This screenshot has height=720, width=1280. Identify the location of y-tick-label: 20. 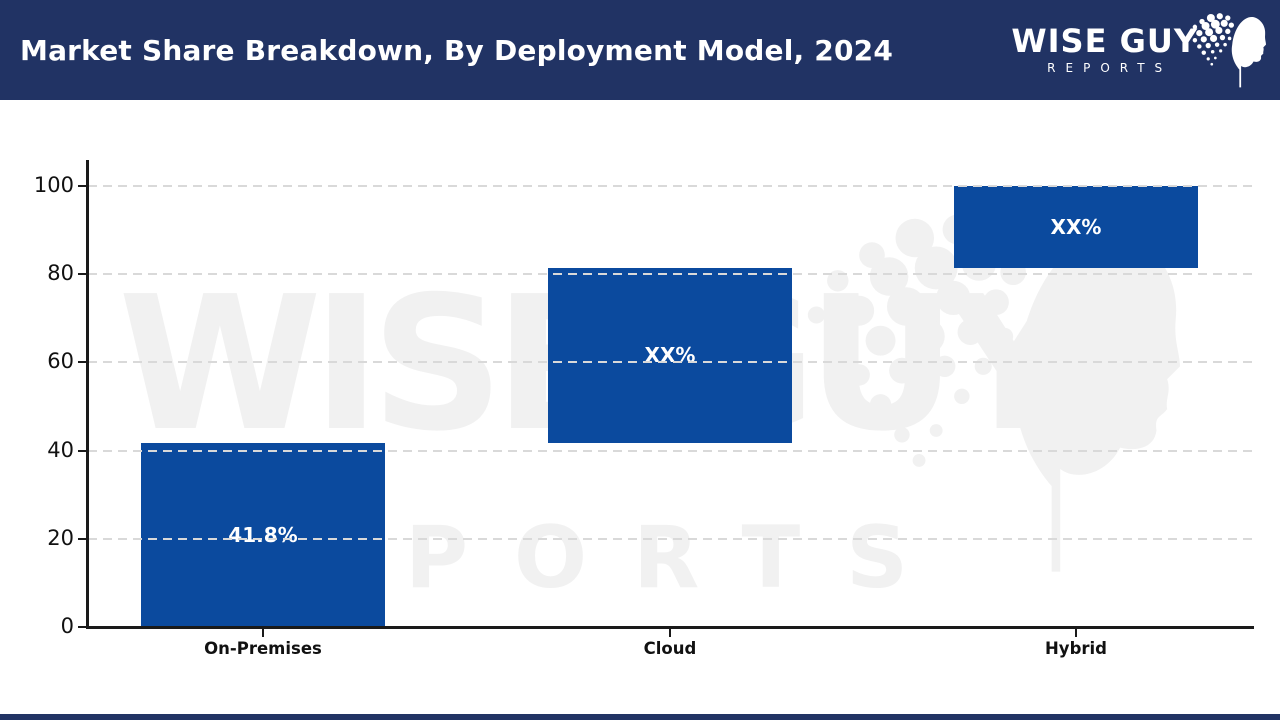
(60, 537).